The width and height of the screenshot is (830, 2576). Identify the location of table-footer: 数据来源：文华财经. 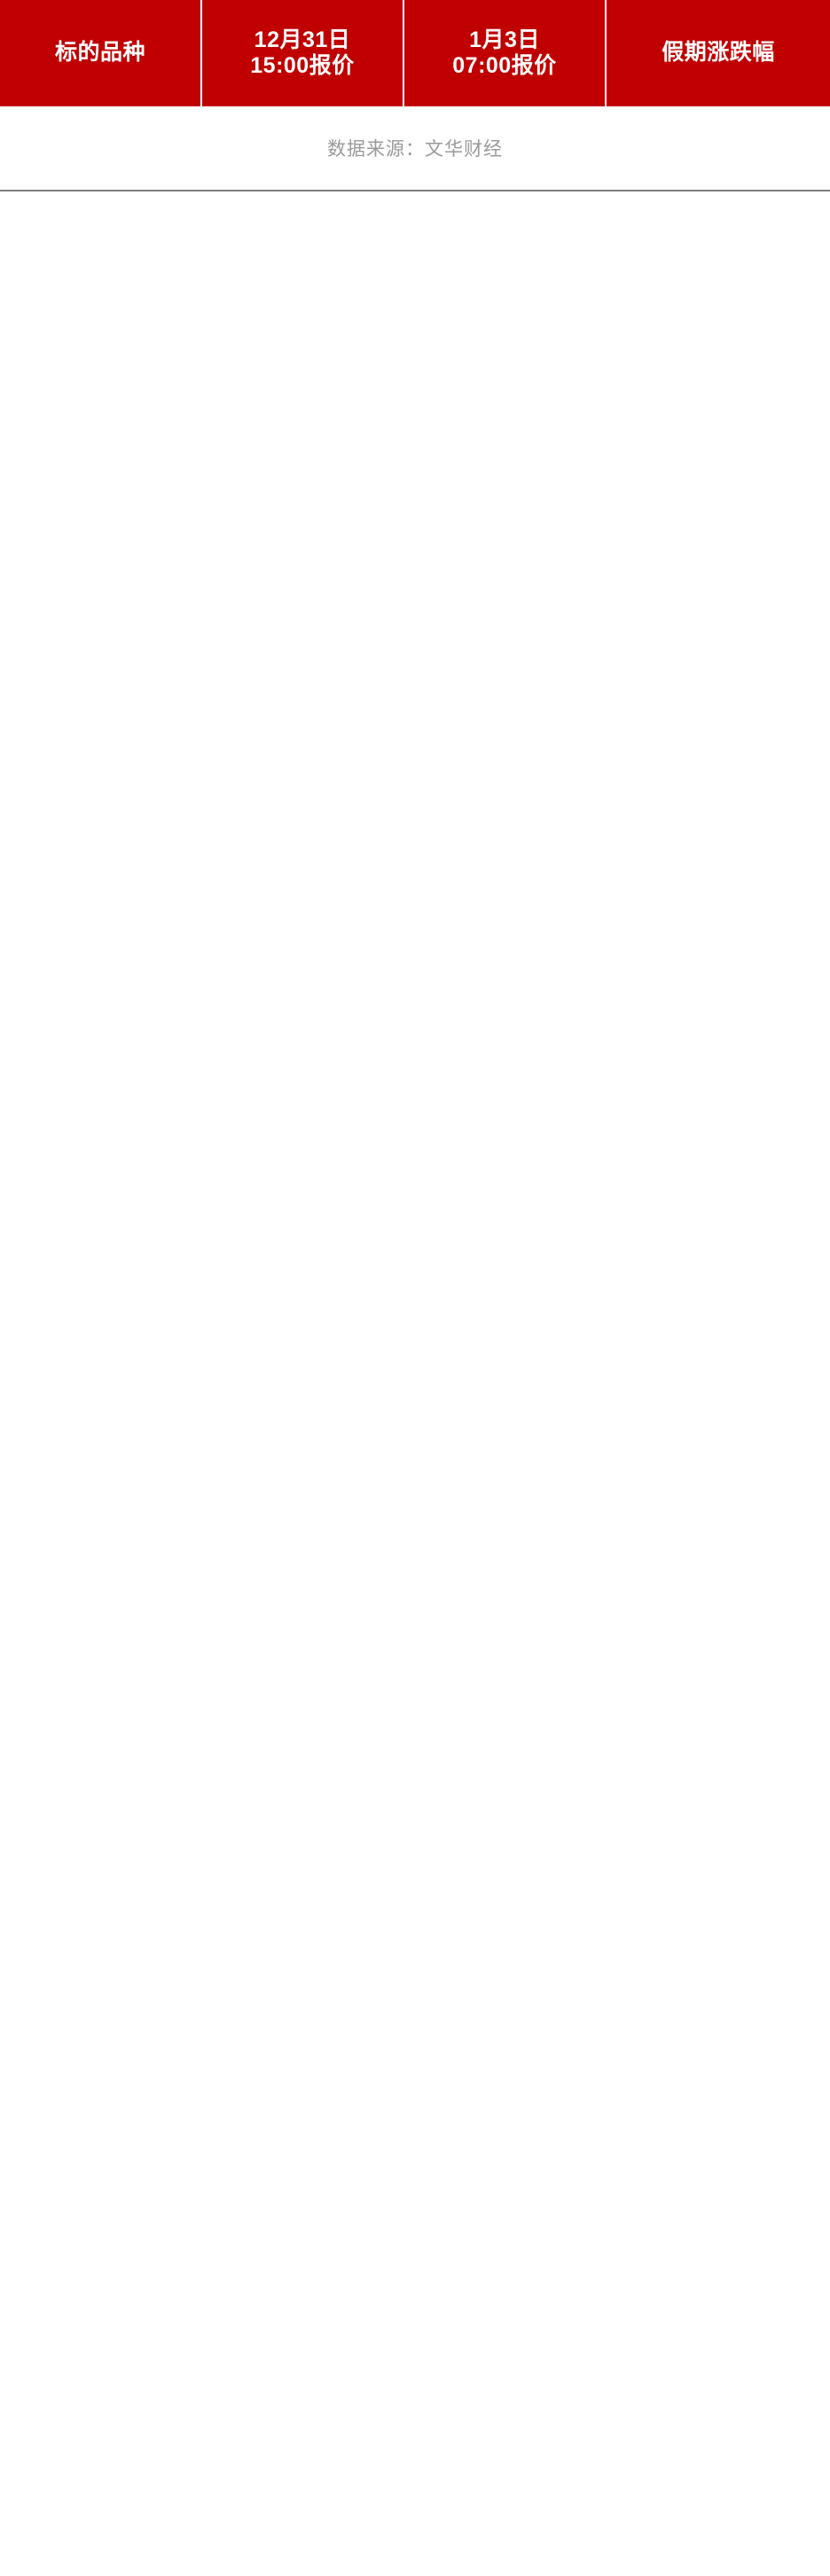
(415, 148).